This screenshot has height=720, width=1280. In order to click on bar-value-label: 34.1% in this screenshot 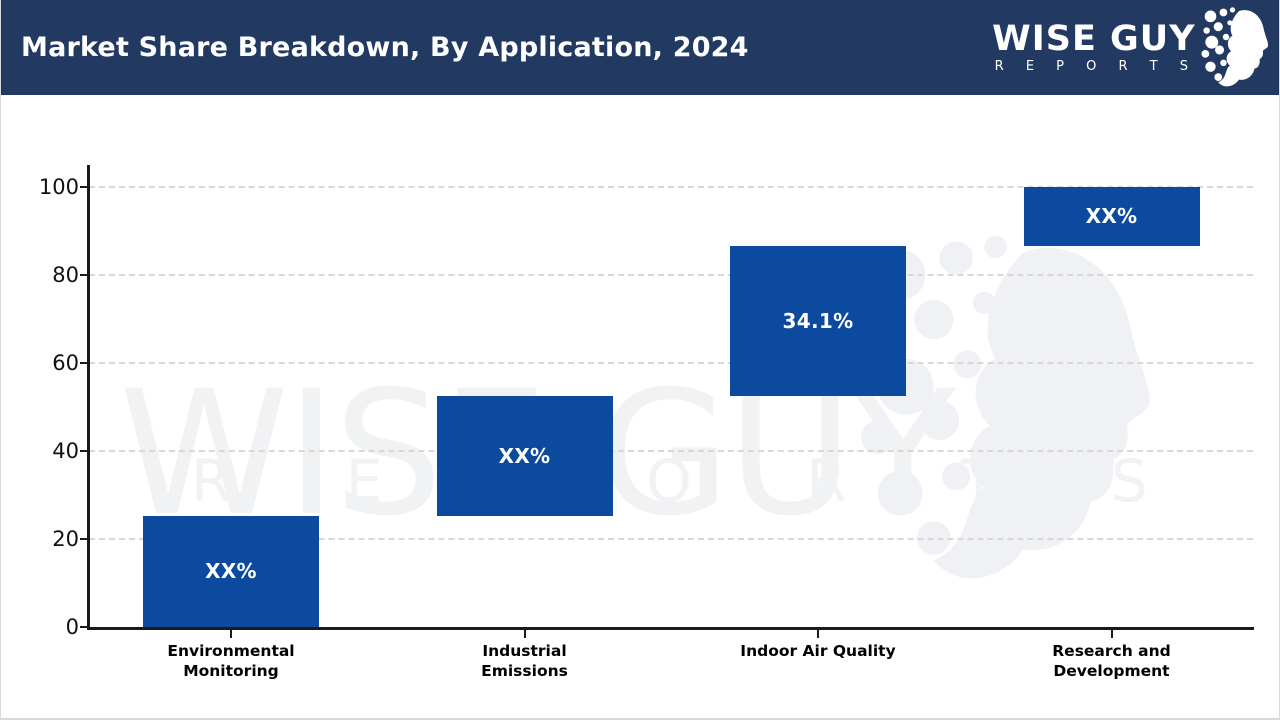, I will do `click(818, 320)`.